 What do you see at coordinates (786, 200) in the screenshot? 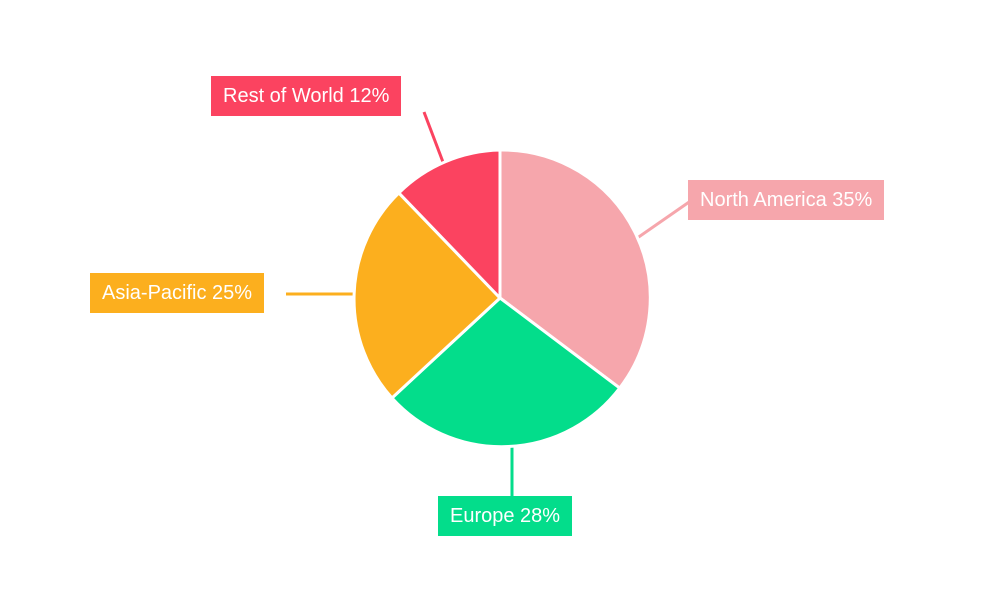
I see `pie-label-north-america: North America 35%` at bounding box center [786, 200].